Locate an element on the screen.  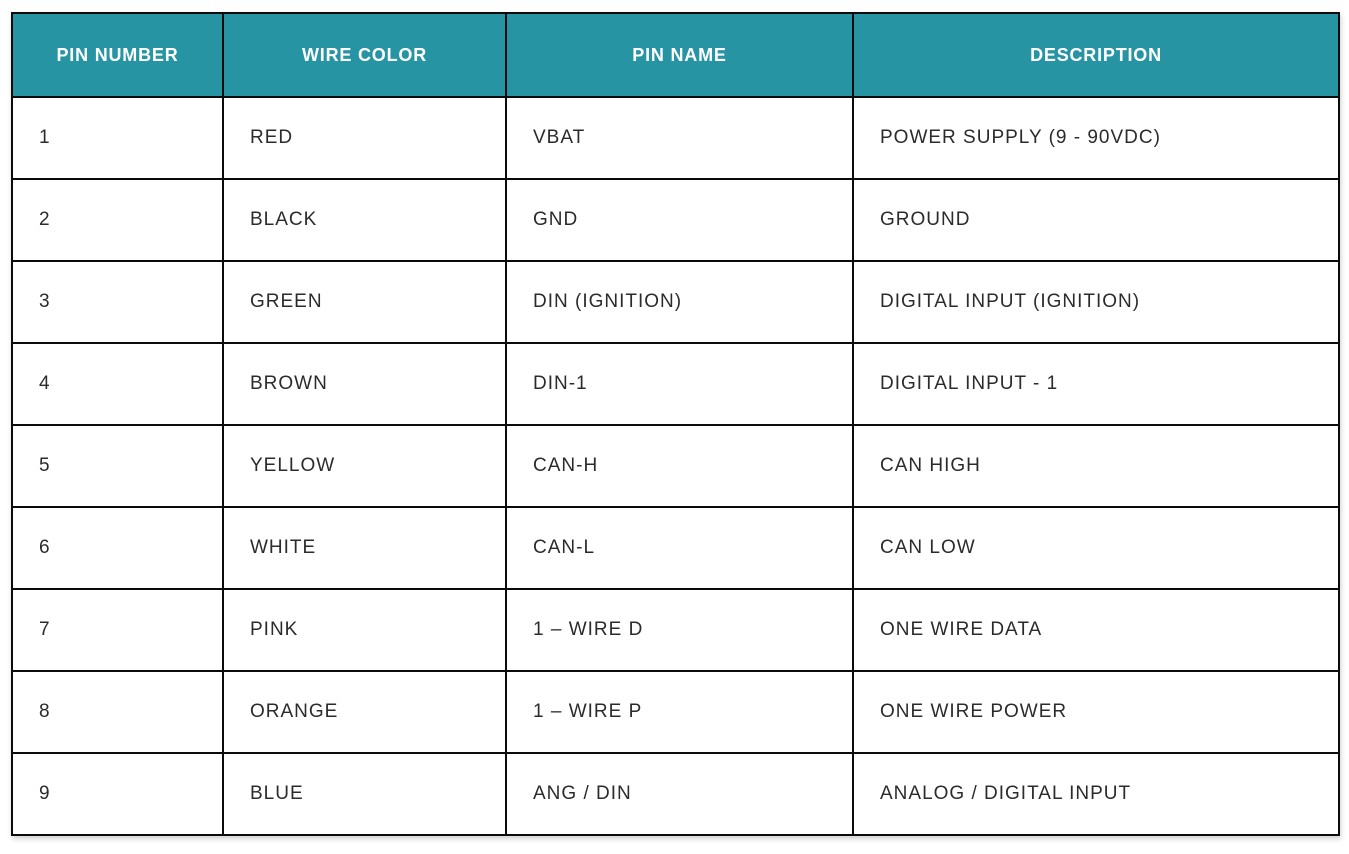
cell-pin-name: 1 – WIRE D is located at coordinates (679, 630).